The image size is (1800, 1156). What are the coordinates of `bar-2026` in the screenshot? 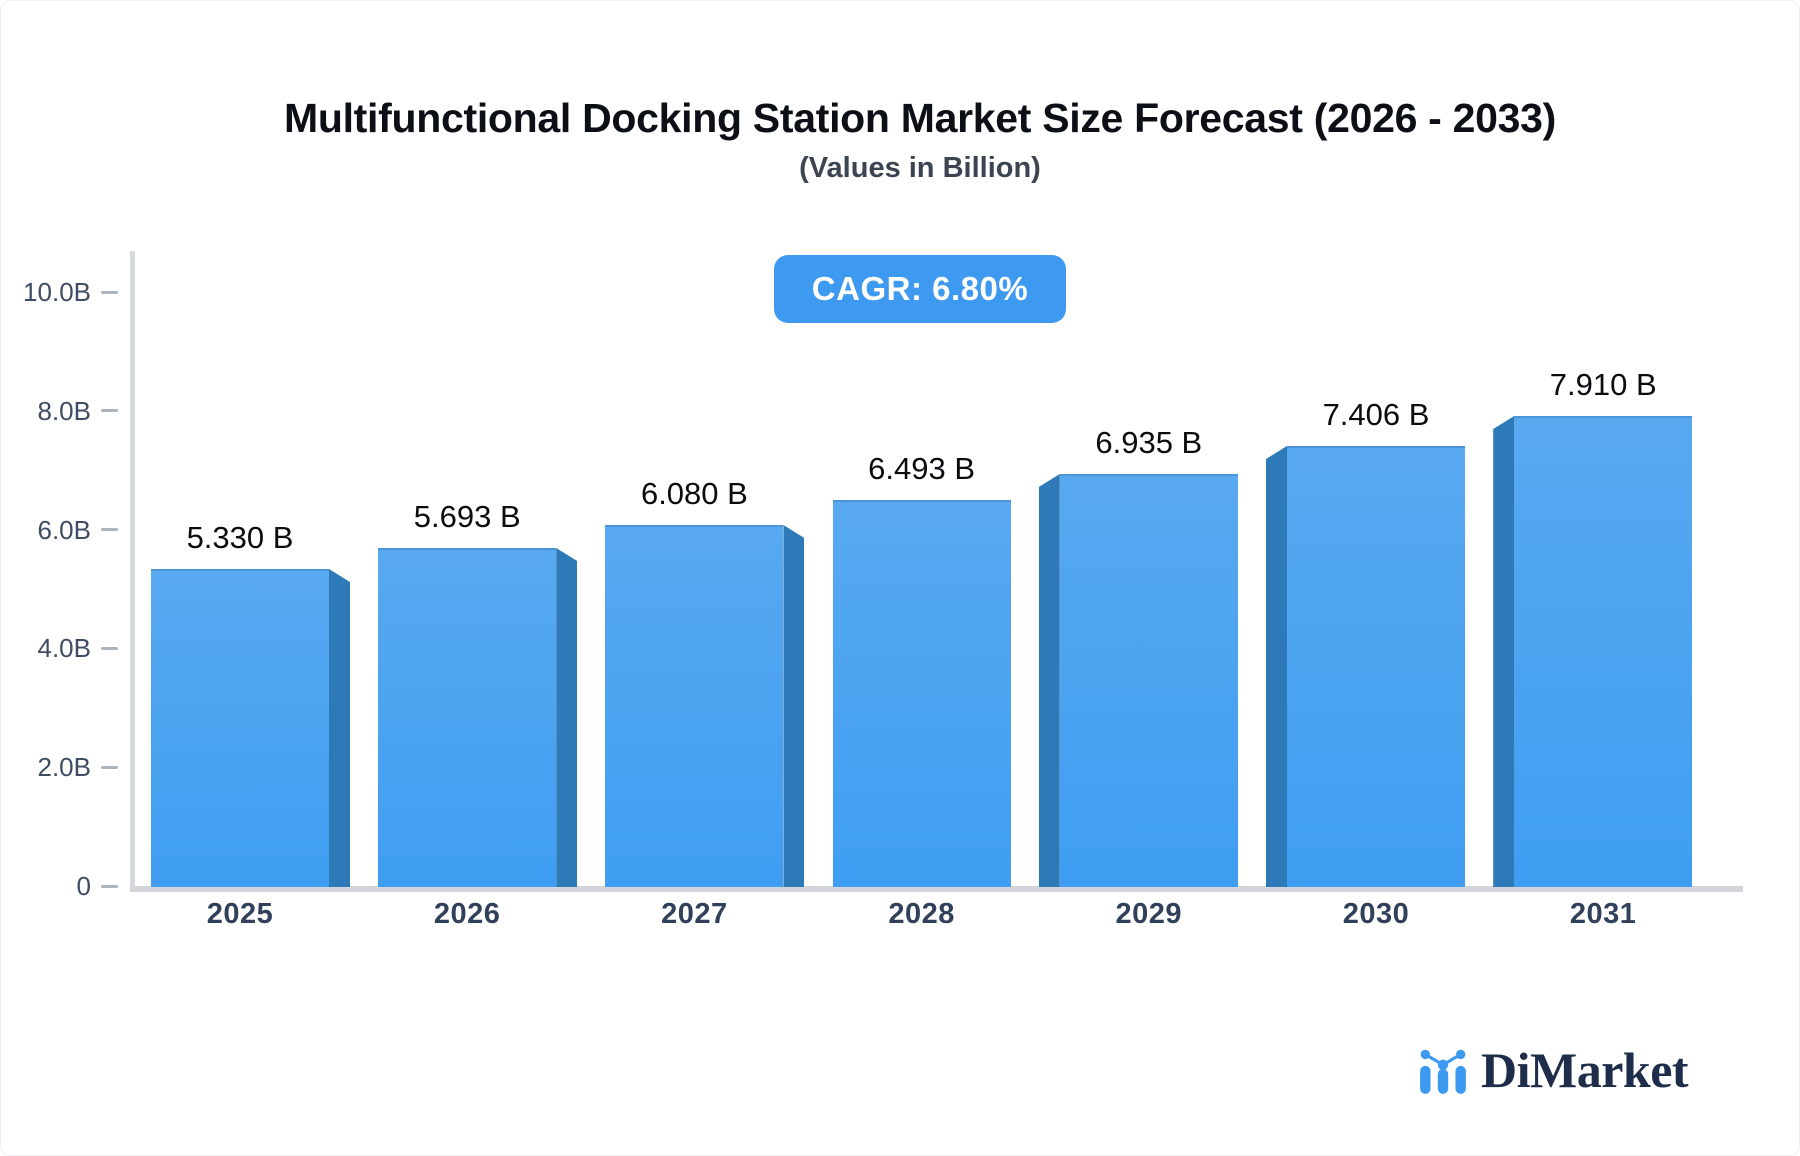 It's located at (478, 717).